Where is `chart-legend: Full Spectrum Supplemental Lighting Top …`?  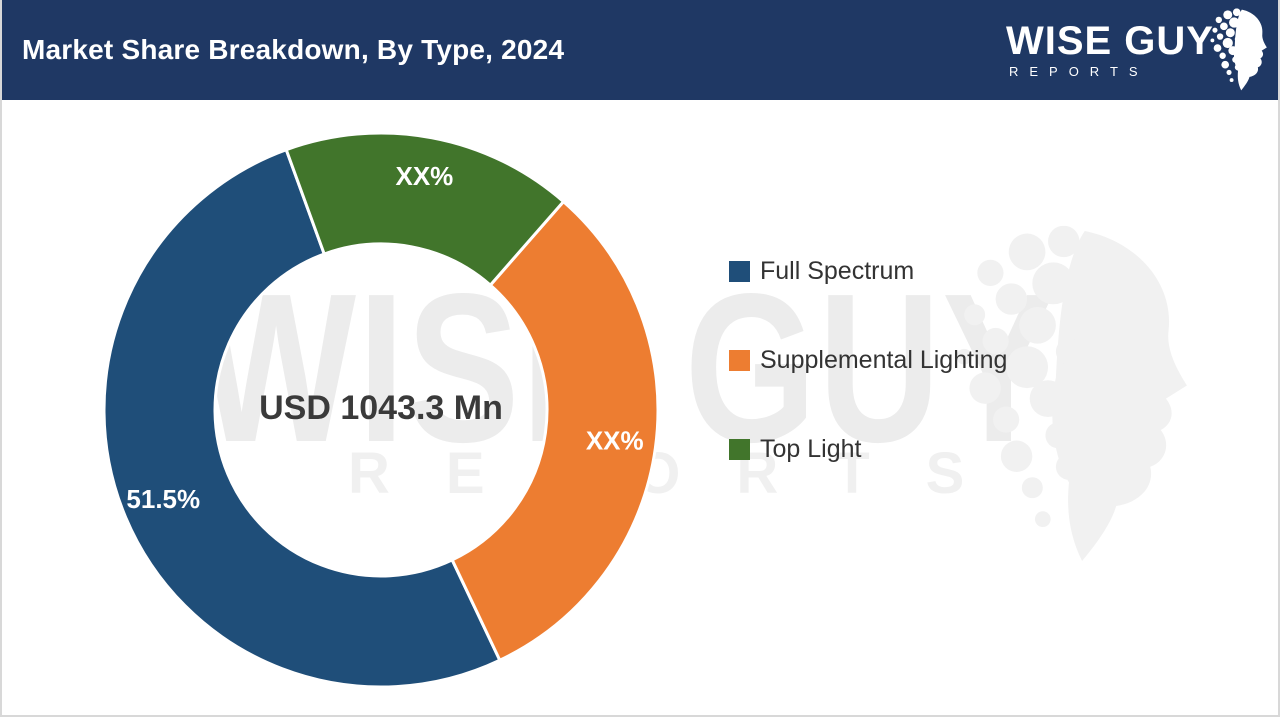 chart-legend: Full Spectrum Supplemental Lighting Top … is located at coordinates (868, 360).